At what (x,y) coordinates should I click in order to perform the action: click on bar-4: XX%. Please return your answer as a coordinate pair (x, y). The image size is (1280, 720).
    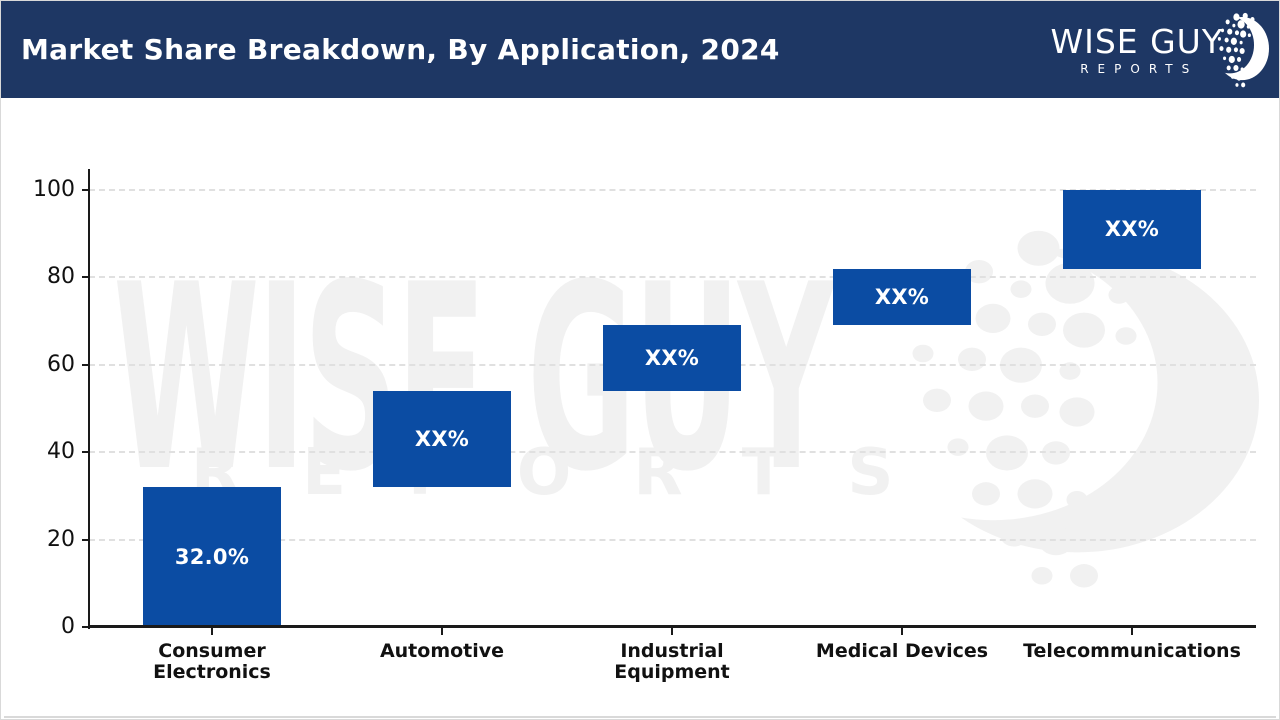
    Looking at the image, I should click on (902, 297).